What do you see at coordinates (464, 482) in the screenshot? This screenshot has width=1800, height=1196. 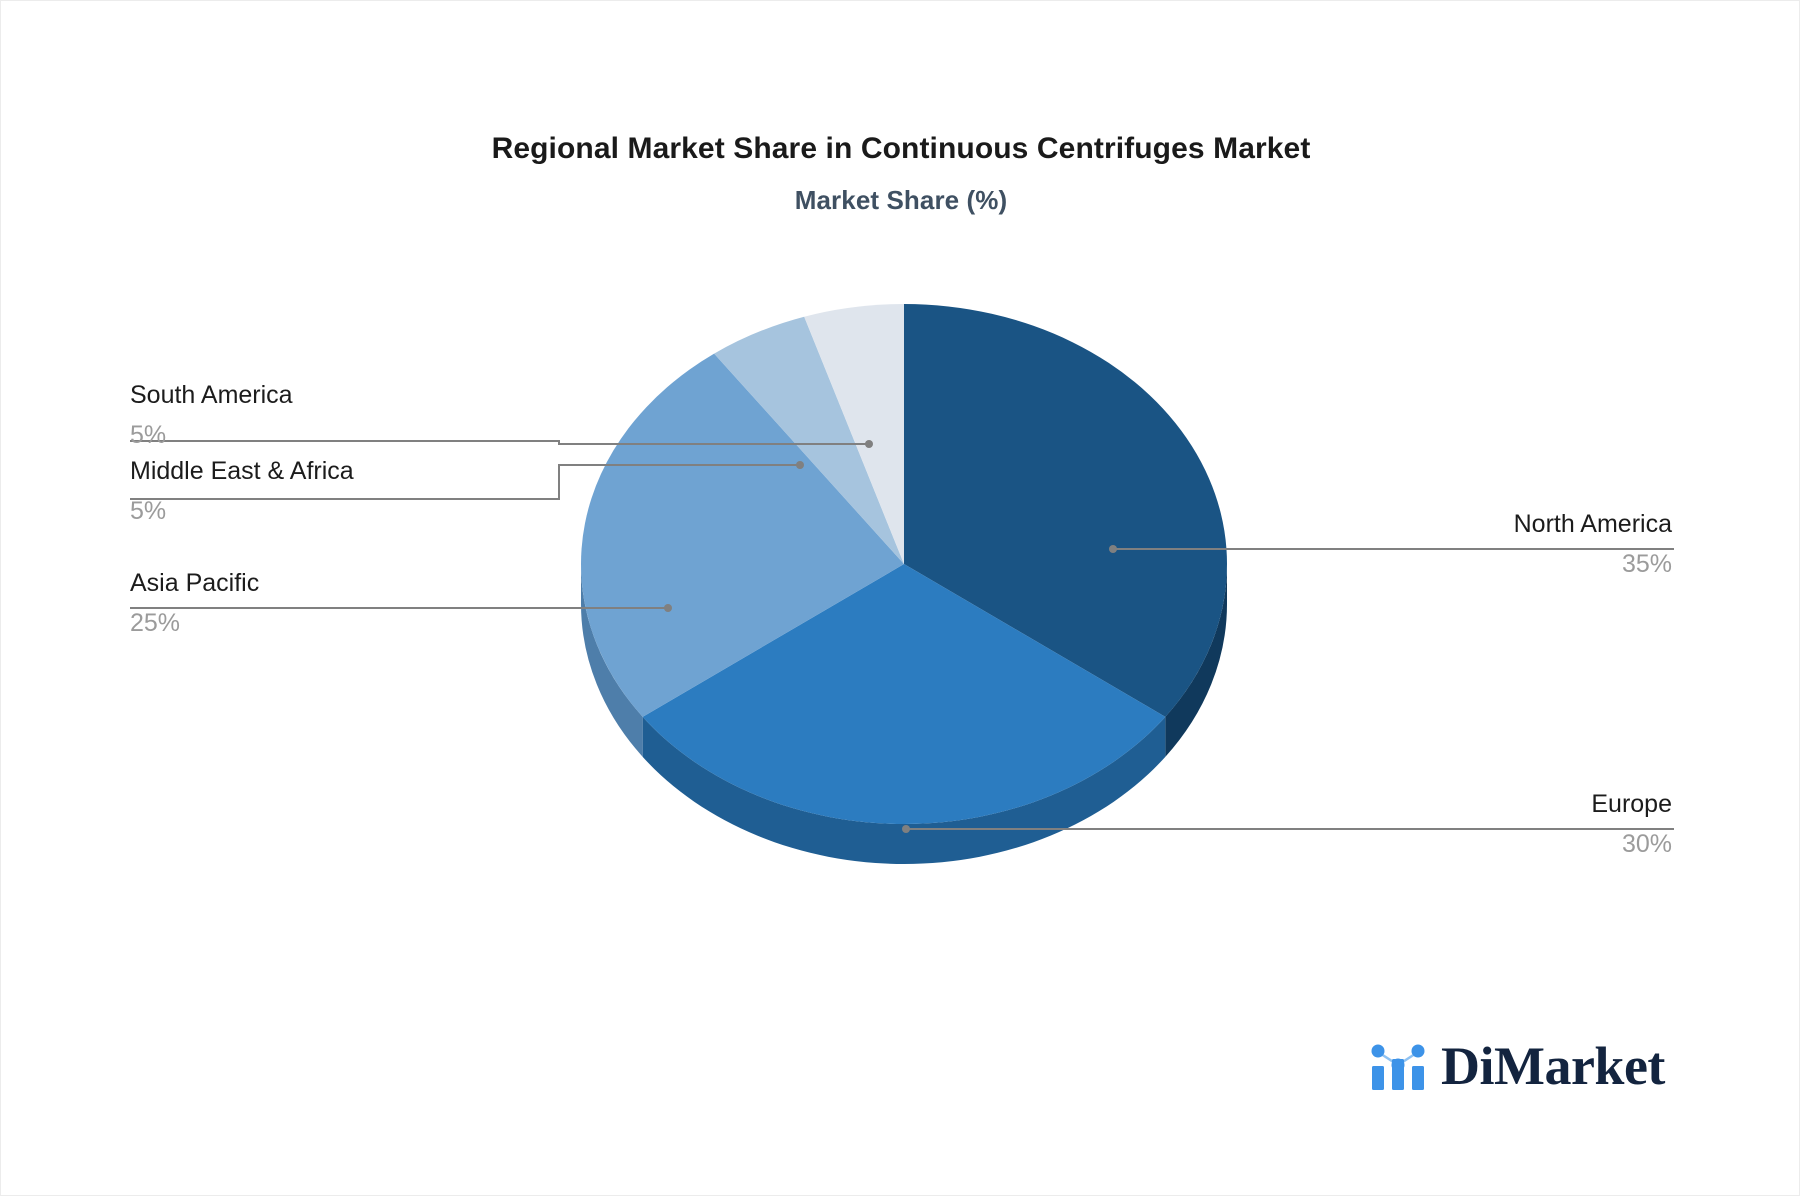 I see `leader-mea` at bounding box center [464, 482].